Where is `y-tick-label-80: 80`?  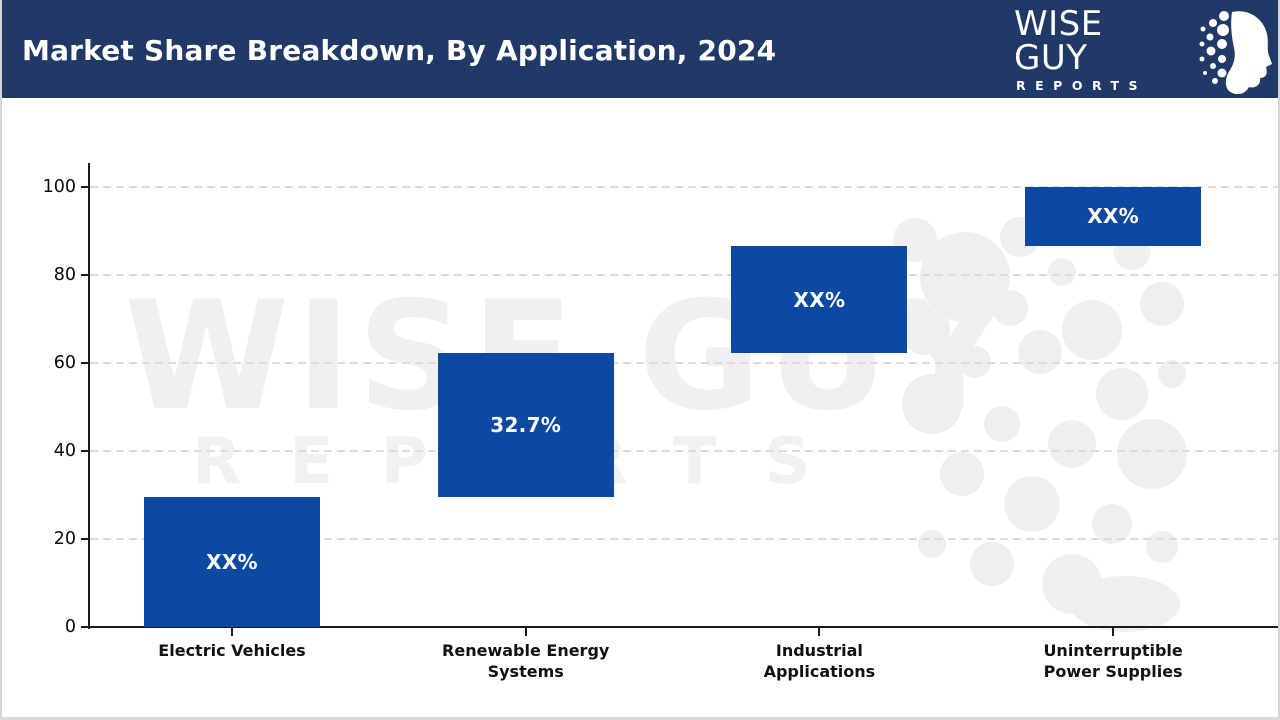 y-tick-label-80: 80 is located at coordinates (64, 275).